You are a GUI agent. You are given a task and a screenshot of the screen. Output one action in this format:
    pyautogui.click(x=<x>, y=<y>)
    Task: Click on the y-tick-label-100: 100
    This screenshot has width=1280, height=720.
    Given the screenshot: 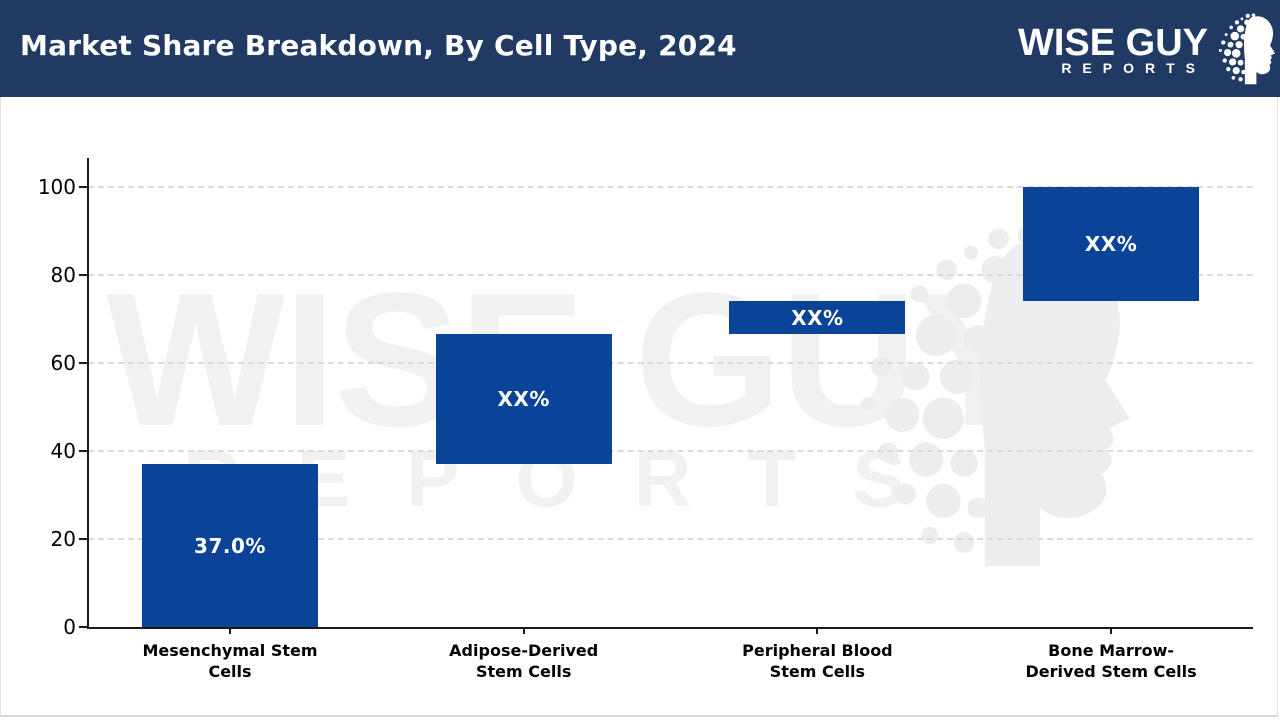 What is the action you would take?
    pyautogui.click(x=56, y=187)
    